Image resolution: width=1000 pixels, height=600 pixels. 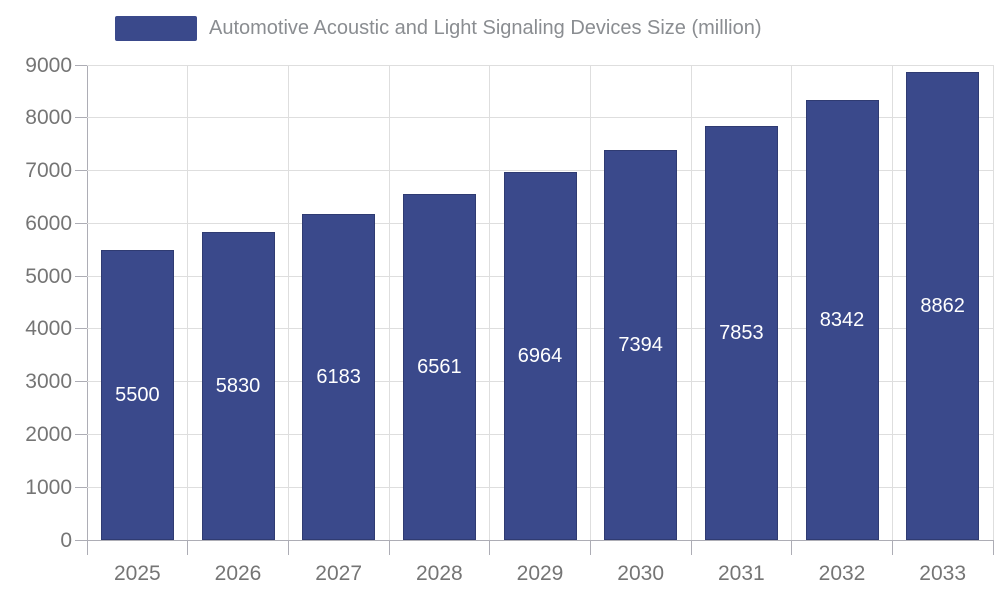 I want to click on y-axis-label-8000: 8000, so click(x=48, y=118).